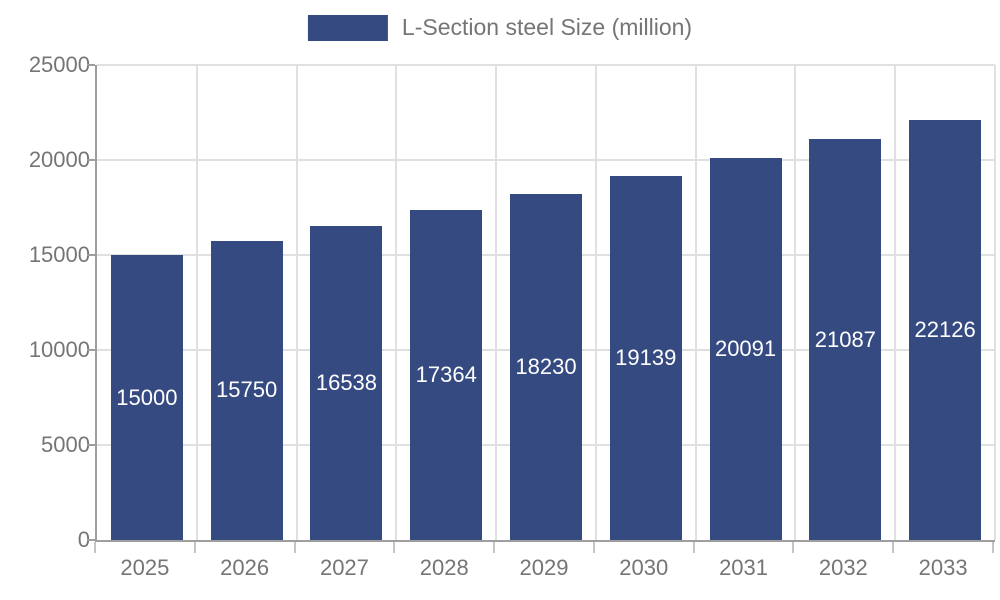 The width and height of the screenshot is (1000, 600). I want to click on y-tick-label: 10000, so click(59, 349).